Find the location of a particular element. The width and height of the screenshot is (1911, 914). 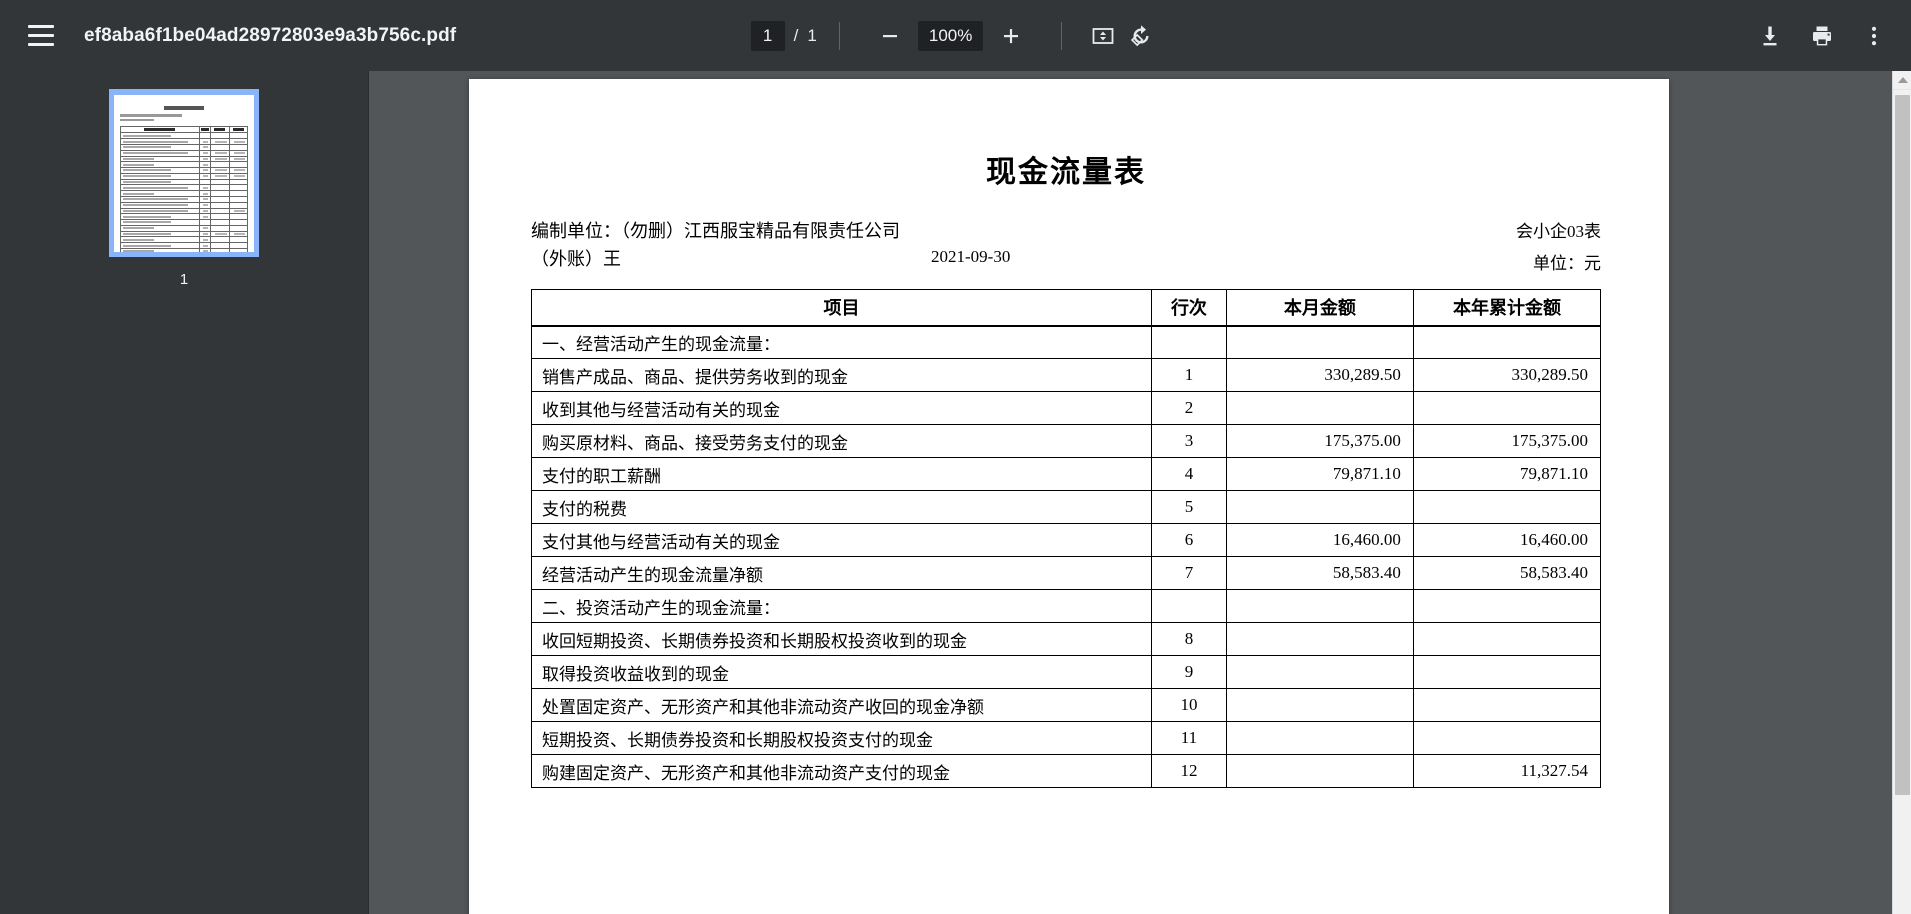

vertical-scrollbar is located at coordinates (1901, 492).